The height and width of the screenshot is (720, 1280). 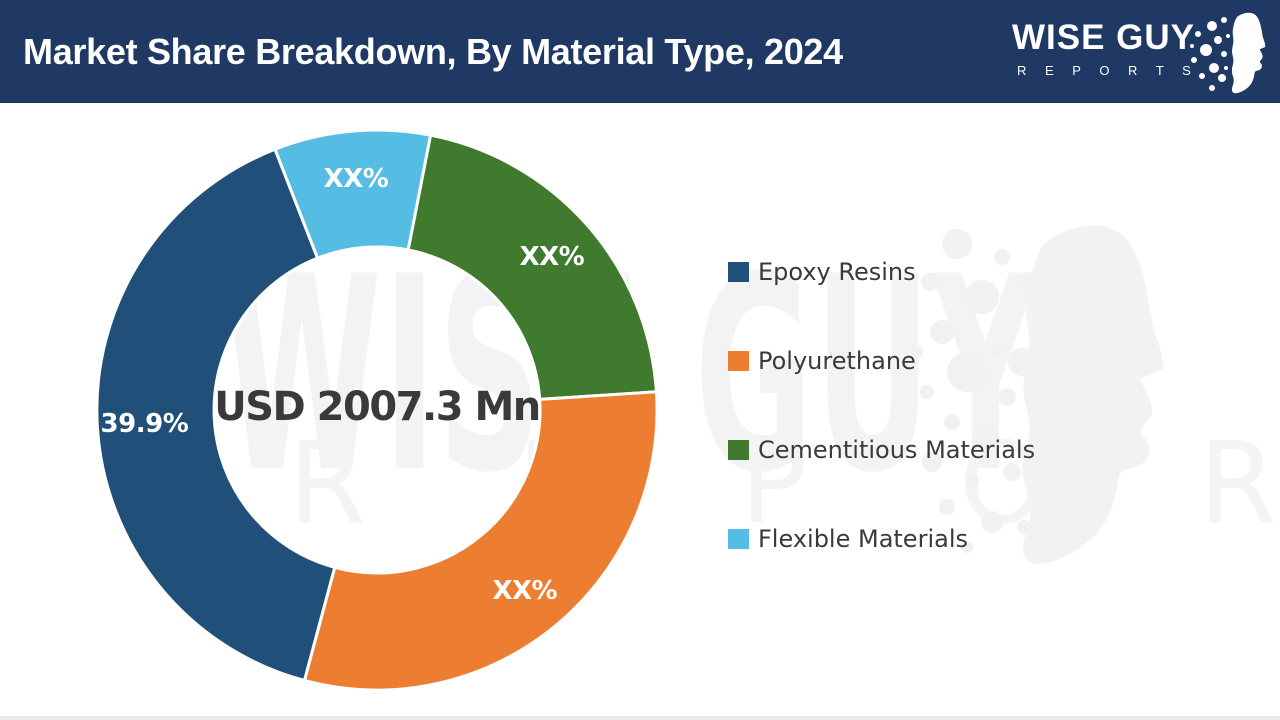 What do you see at coordinates (897, 450) in the screenshot?
I see `legend-label: Cementitious Materials` at bounding box center [897, 450].